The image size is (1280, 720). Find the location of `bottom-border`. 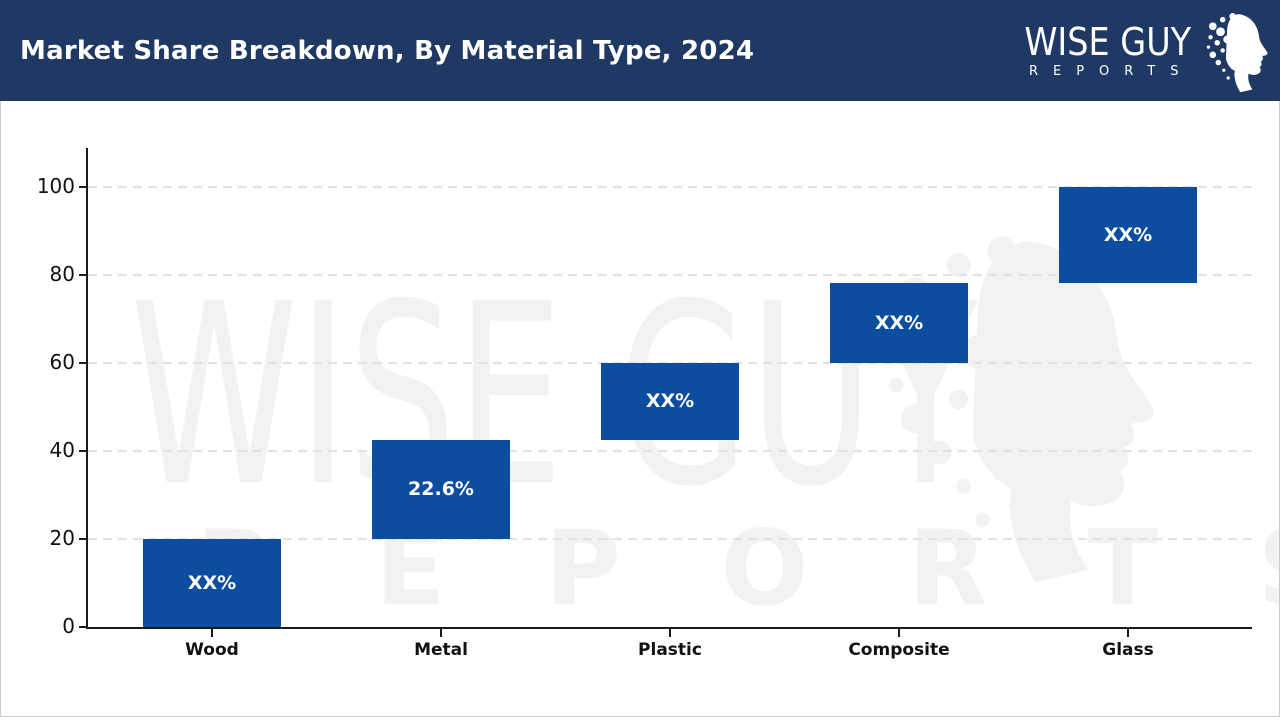

bottom-border is located at coordinates (640, 716).